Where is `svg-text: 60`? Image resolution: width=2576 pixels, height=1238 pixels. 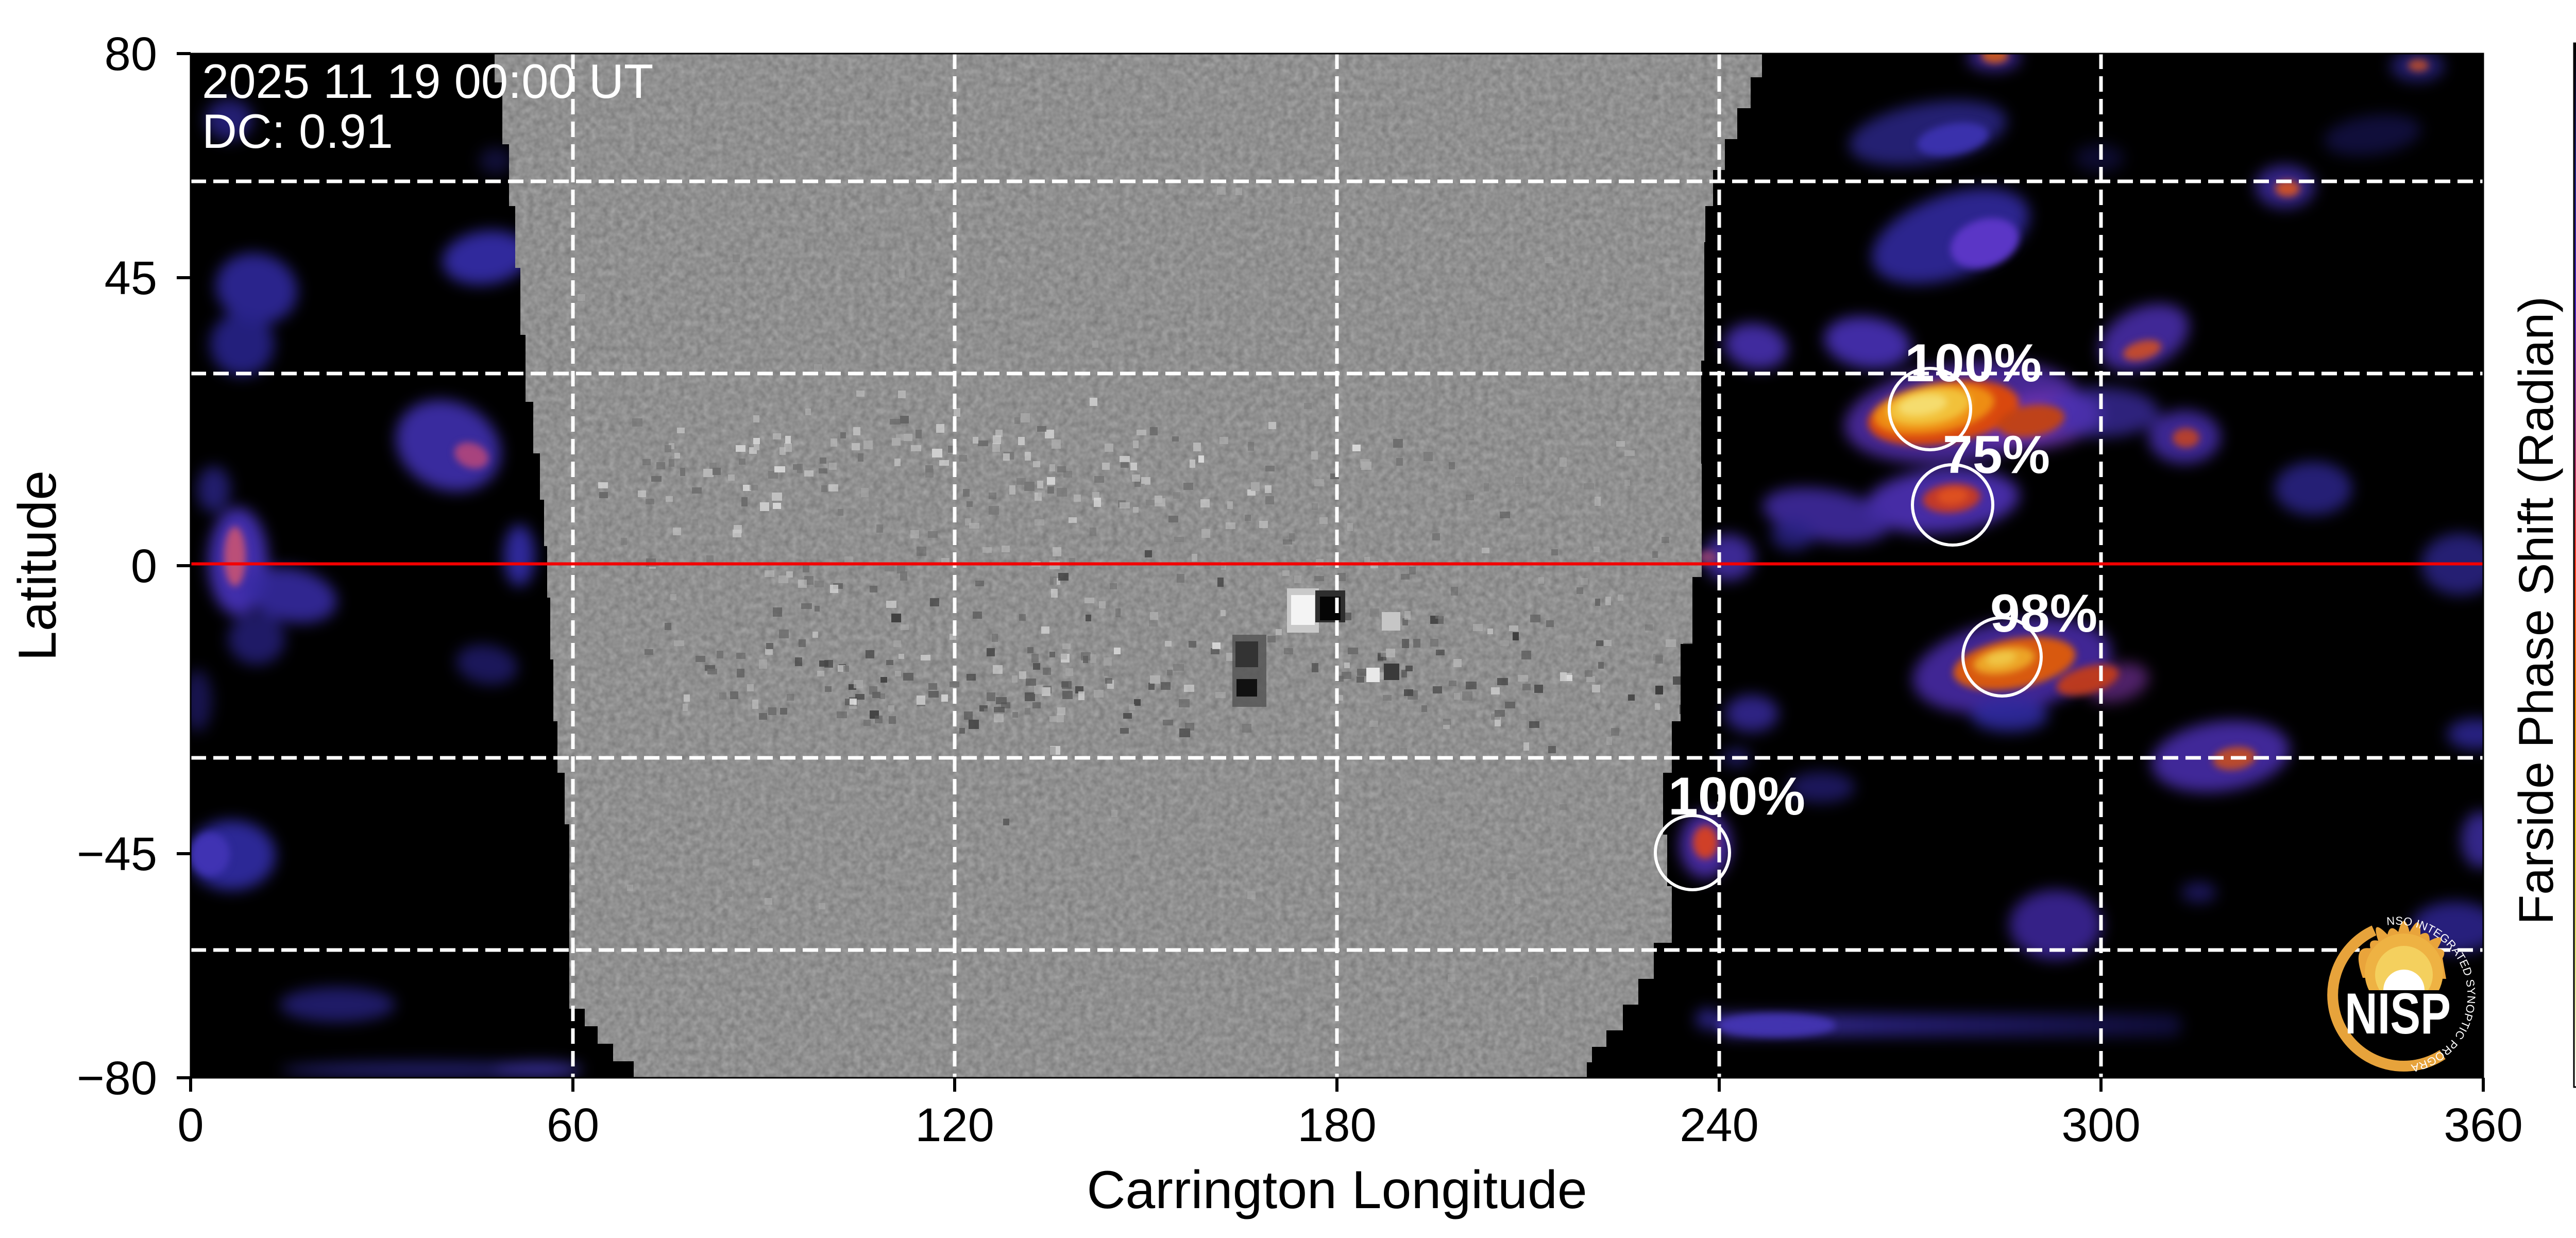
svg-text: 60 is located at coordinates (573, 1125).